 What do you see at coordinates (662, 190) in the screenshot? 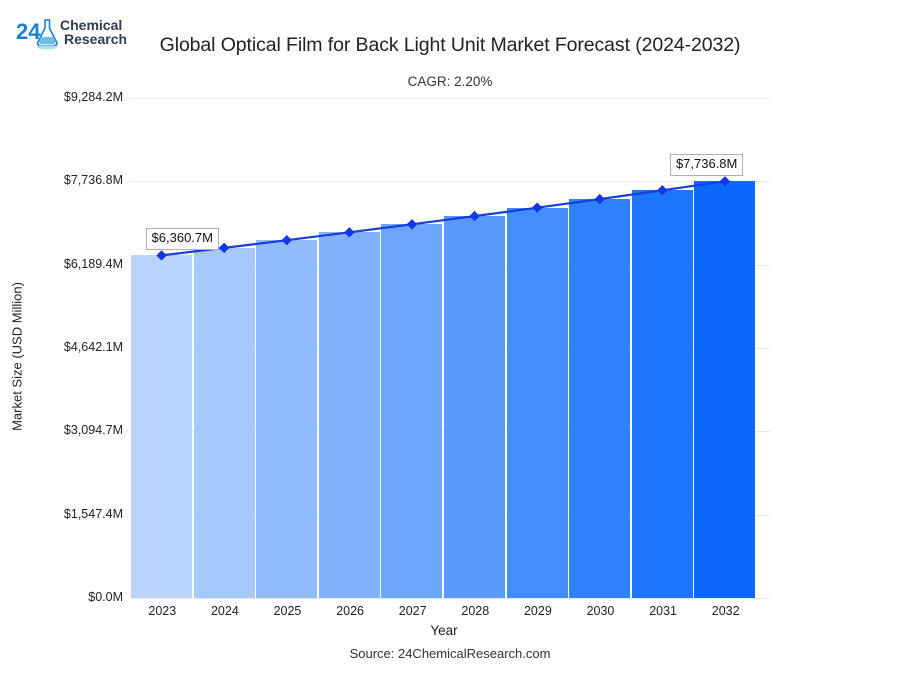
I see `data-point-marker: 2031: $7,570.4M` at bounding box center [662, 190].